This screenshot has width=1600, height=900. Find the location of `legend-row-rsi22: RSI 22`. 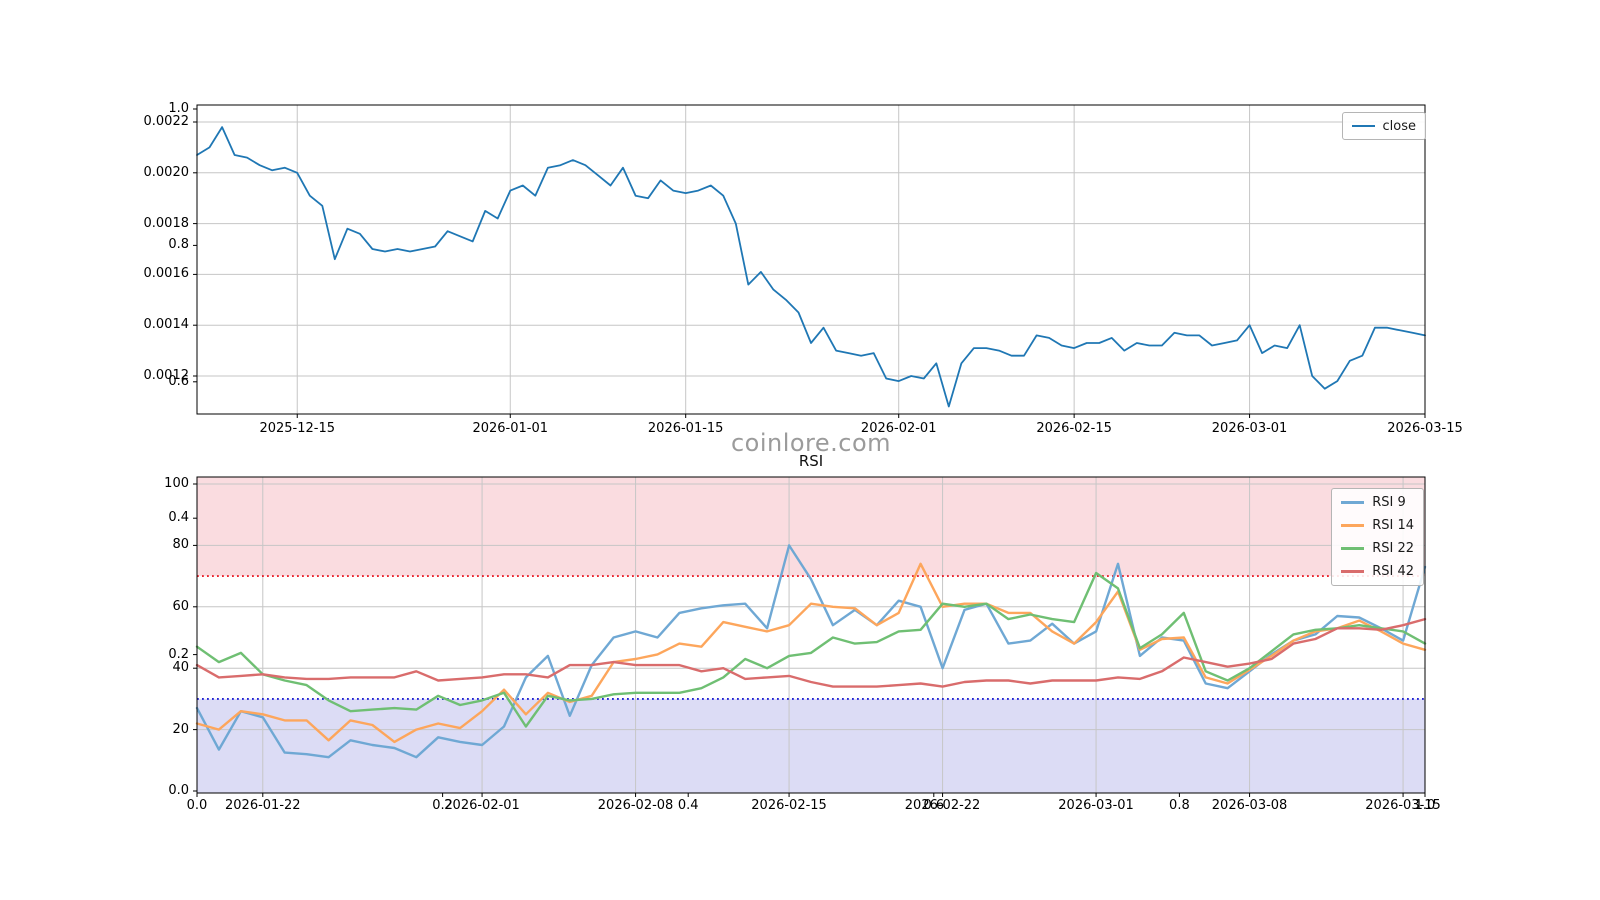

legend-row-rsi22: RSI 22 is located at coordinates (1377, 548).